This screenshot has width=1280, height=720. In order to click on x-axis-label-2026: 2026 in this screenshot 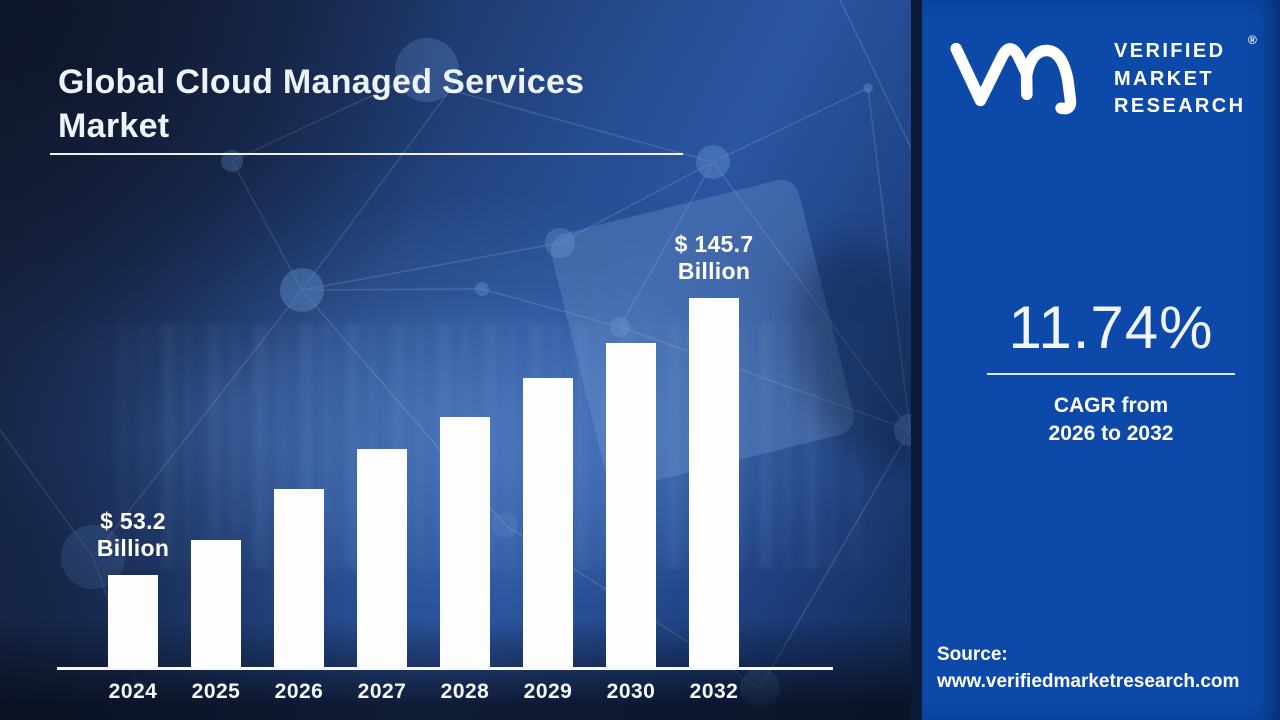, I will do `click(299, 691)`.